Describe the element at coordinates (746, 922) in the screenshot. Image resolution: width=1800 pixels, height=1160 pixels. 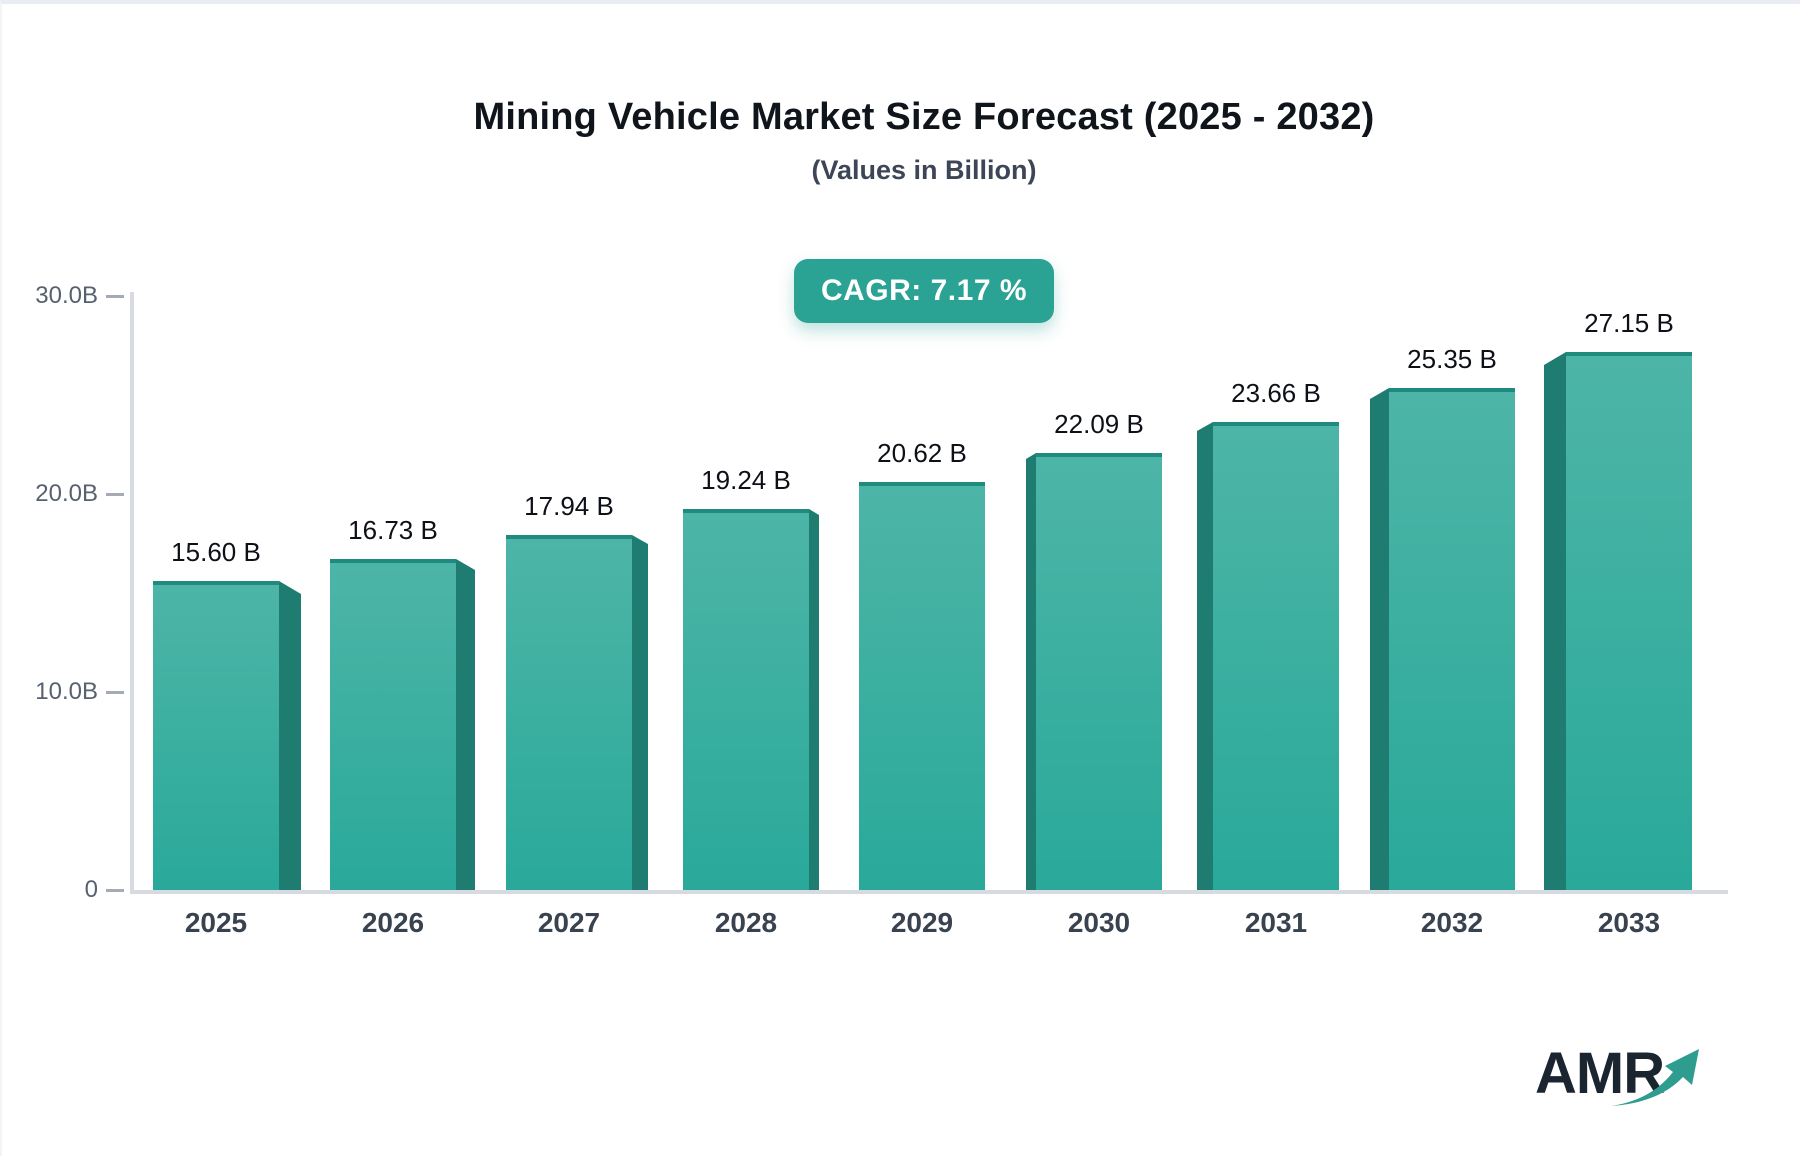
I see `x-axis-label: 2028` at that location.